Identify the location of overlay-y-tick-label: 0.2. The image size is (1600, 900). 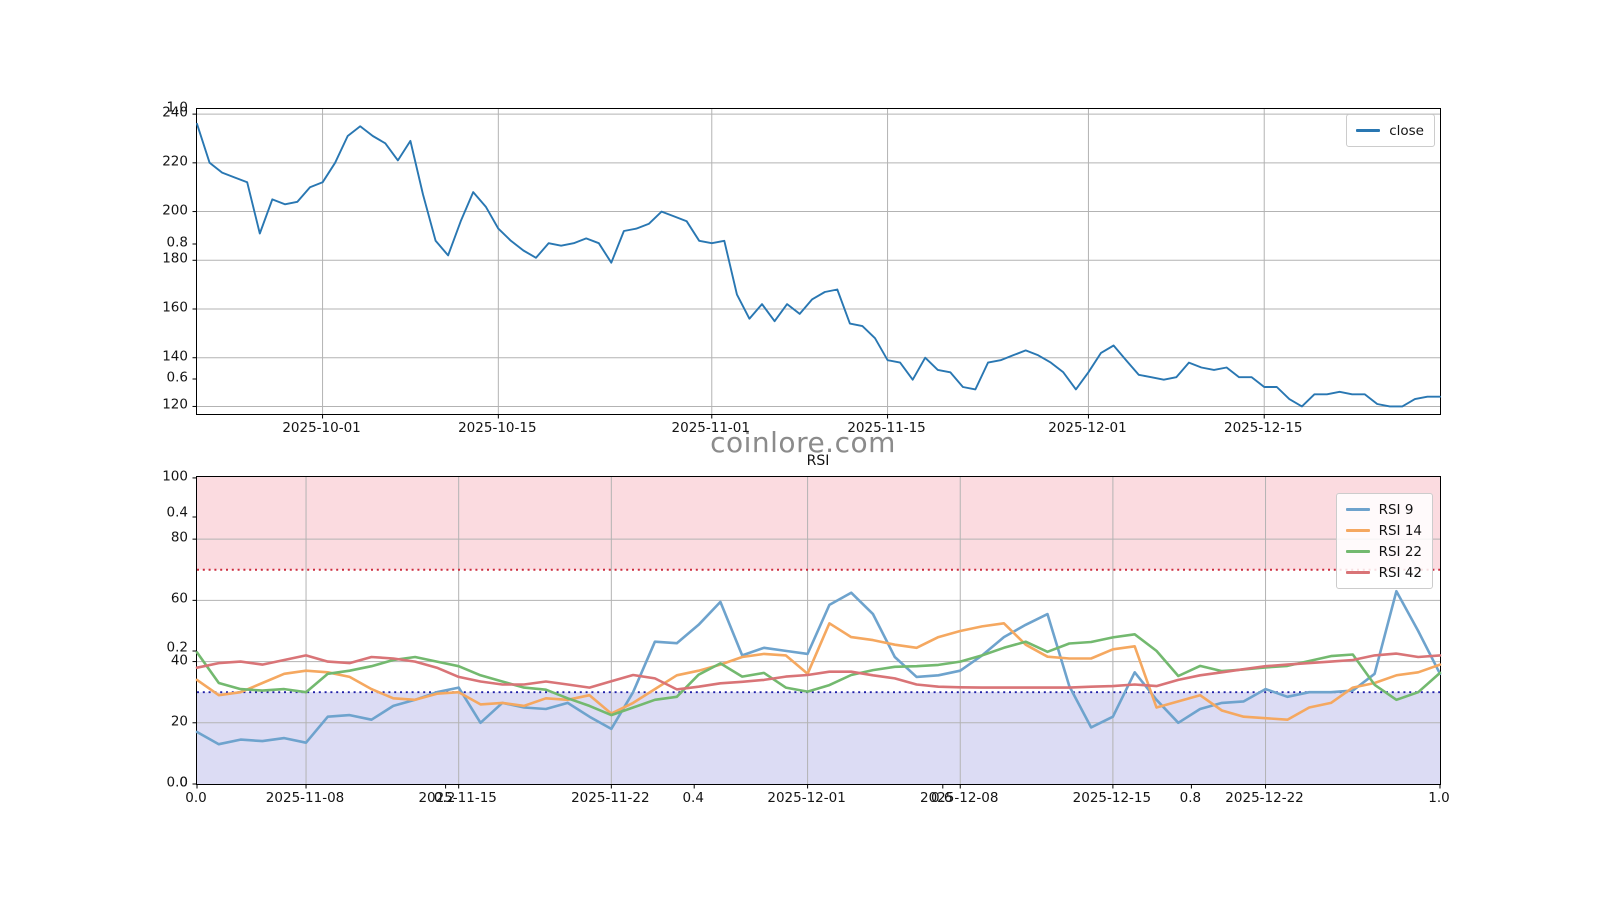
(177, 647).